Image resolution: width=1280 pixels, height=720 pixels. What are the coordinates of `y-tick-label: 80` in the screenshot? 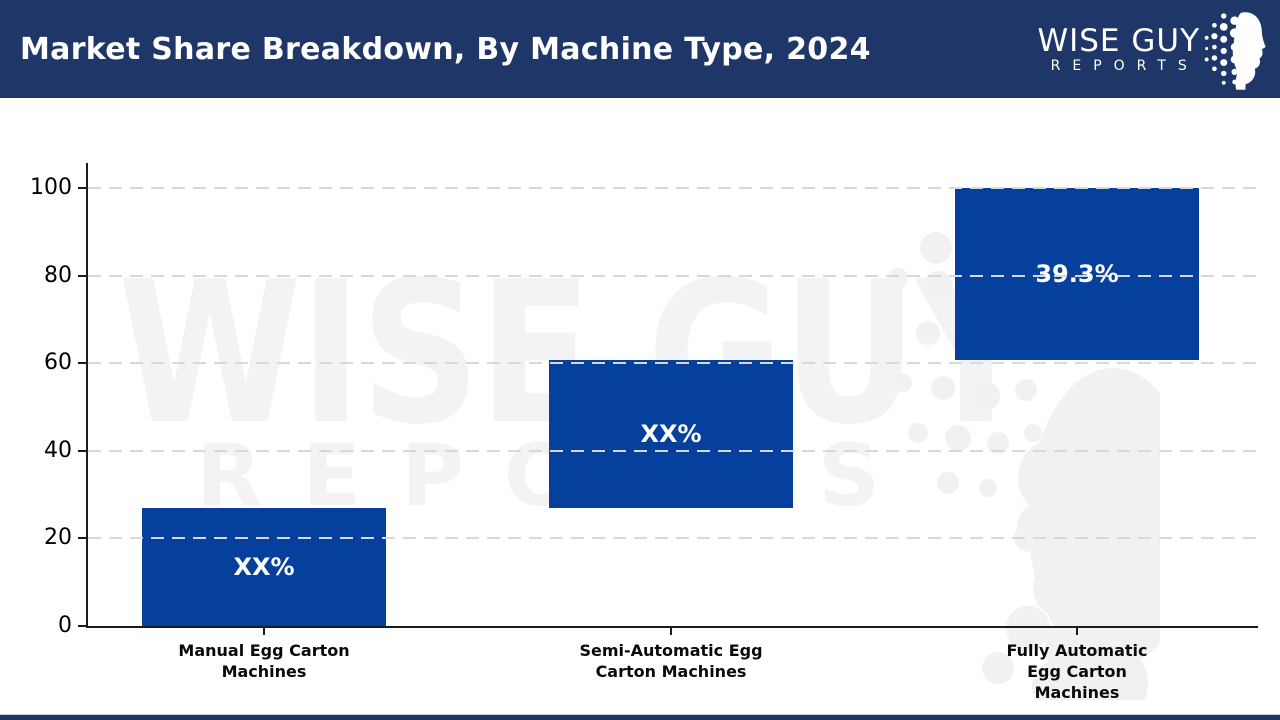 It's located at (58, 275).